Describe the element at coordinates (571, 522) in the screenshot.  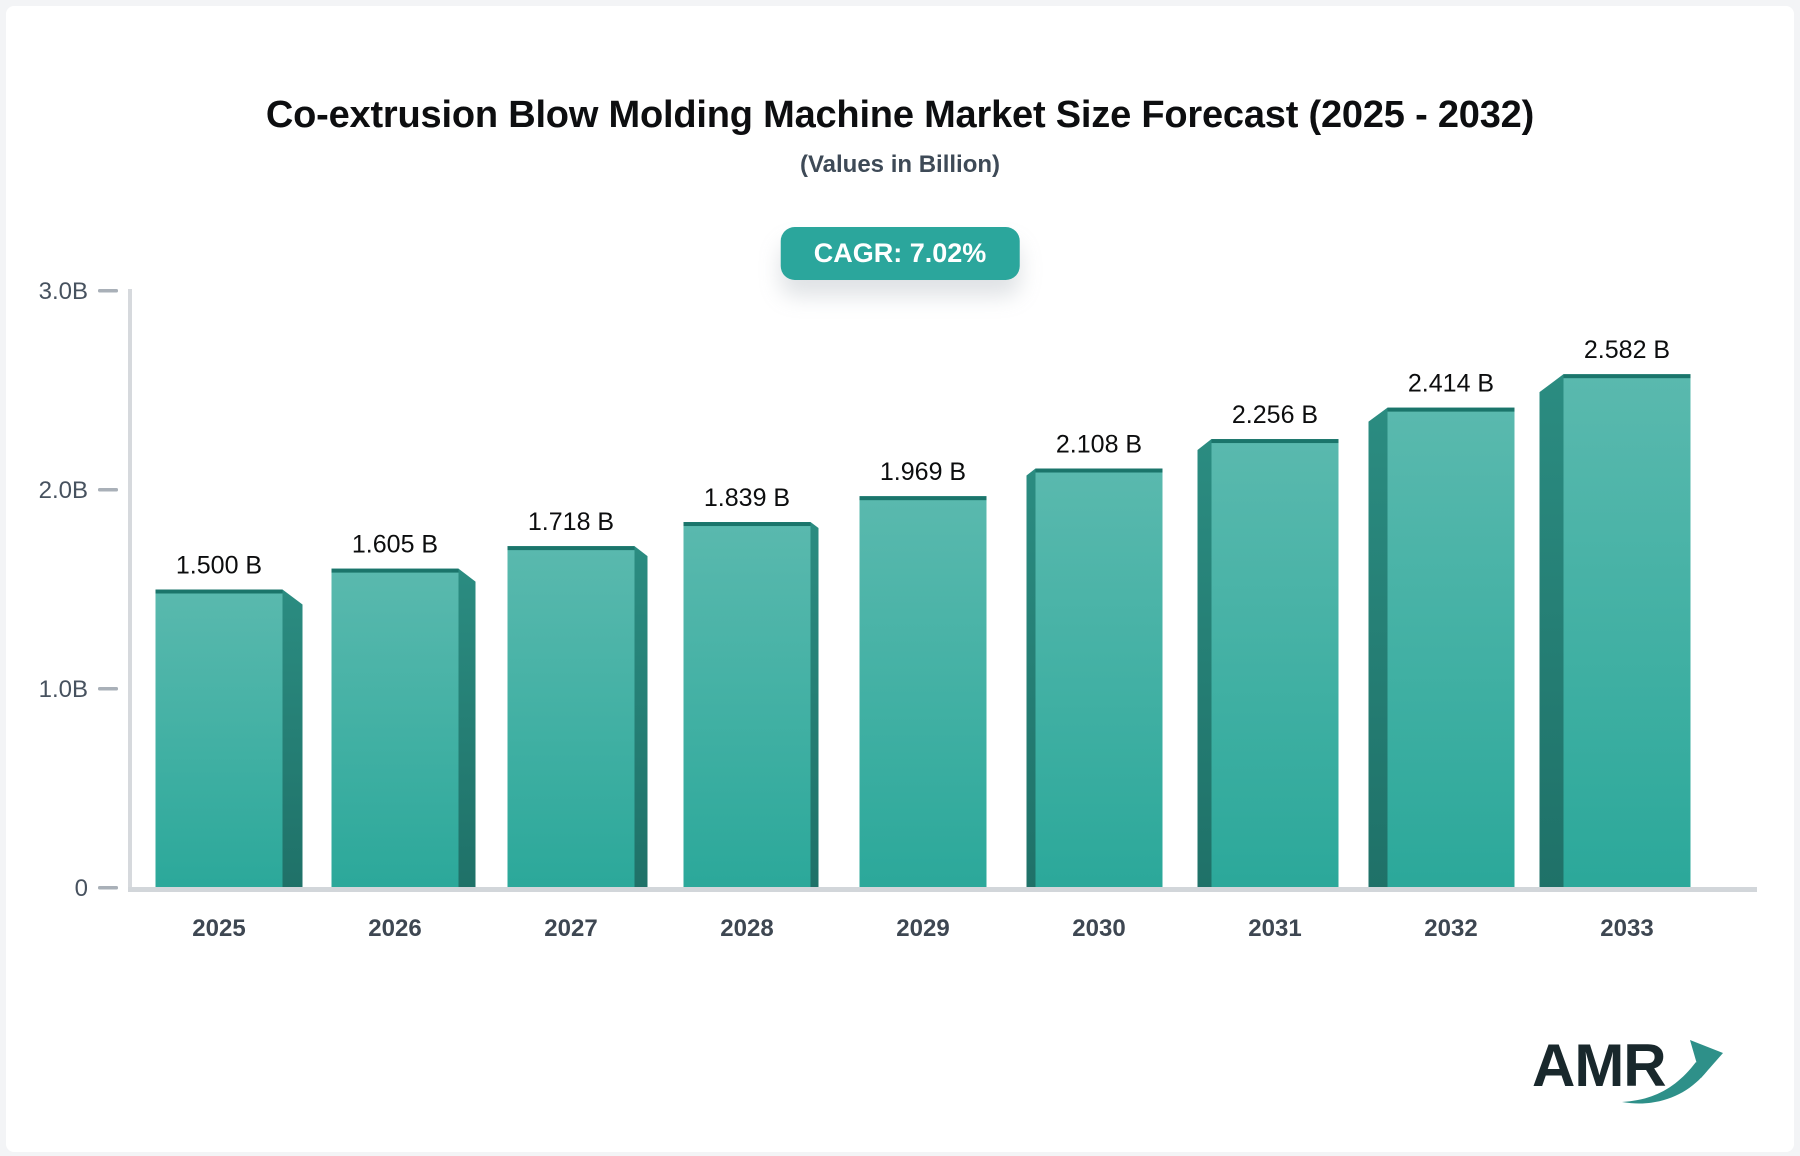
I see `bar-value-label: 1.718 B` at that location.